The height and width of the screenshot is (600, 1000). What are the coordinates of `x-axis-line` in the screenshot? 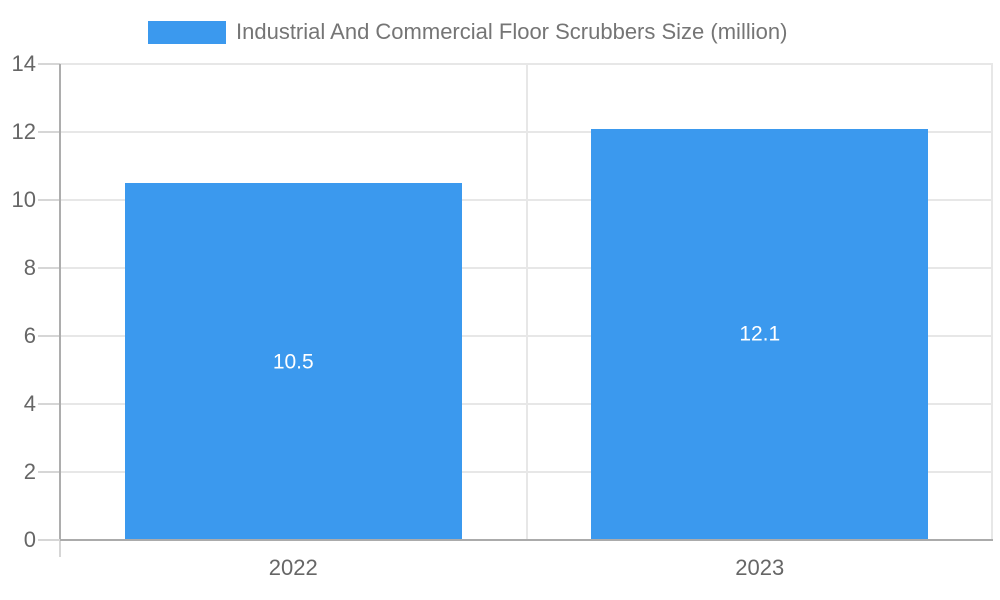 It's located at (526, 540).